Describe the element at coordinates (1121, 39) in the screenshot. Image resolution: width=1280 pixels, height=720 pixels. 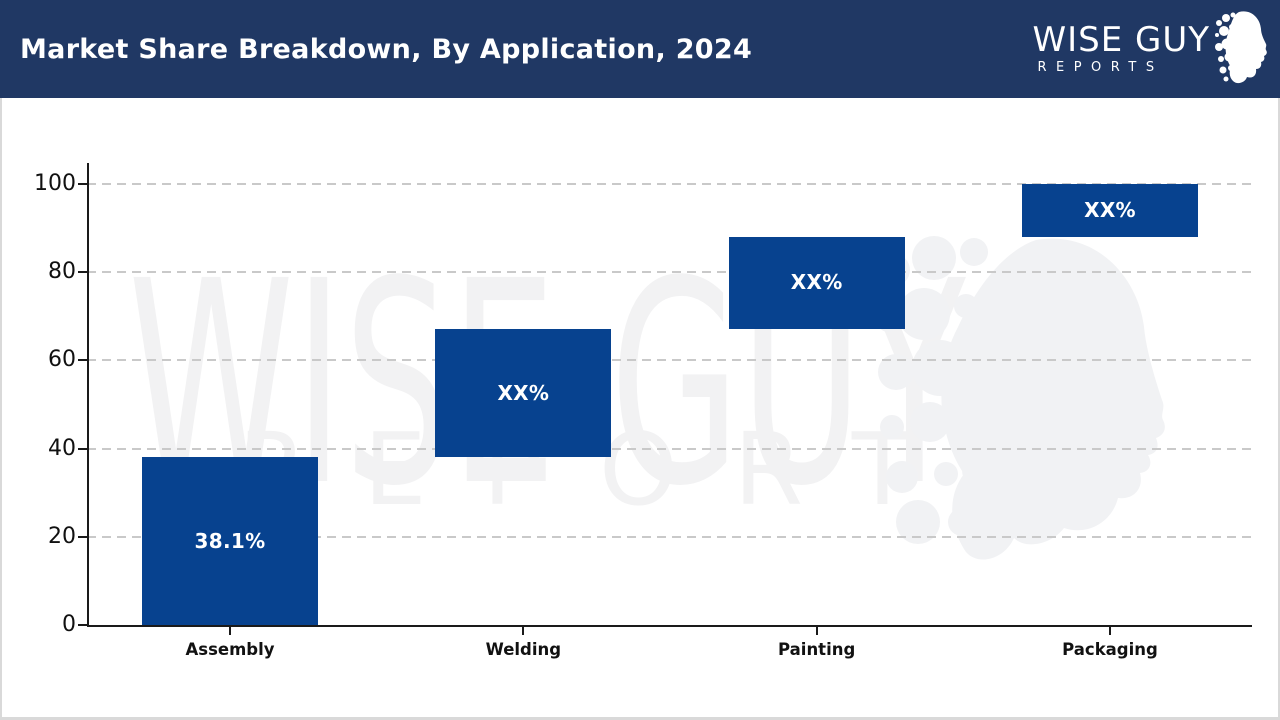
I see `logo-brand-name: WISE GUY` at that location.